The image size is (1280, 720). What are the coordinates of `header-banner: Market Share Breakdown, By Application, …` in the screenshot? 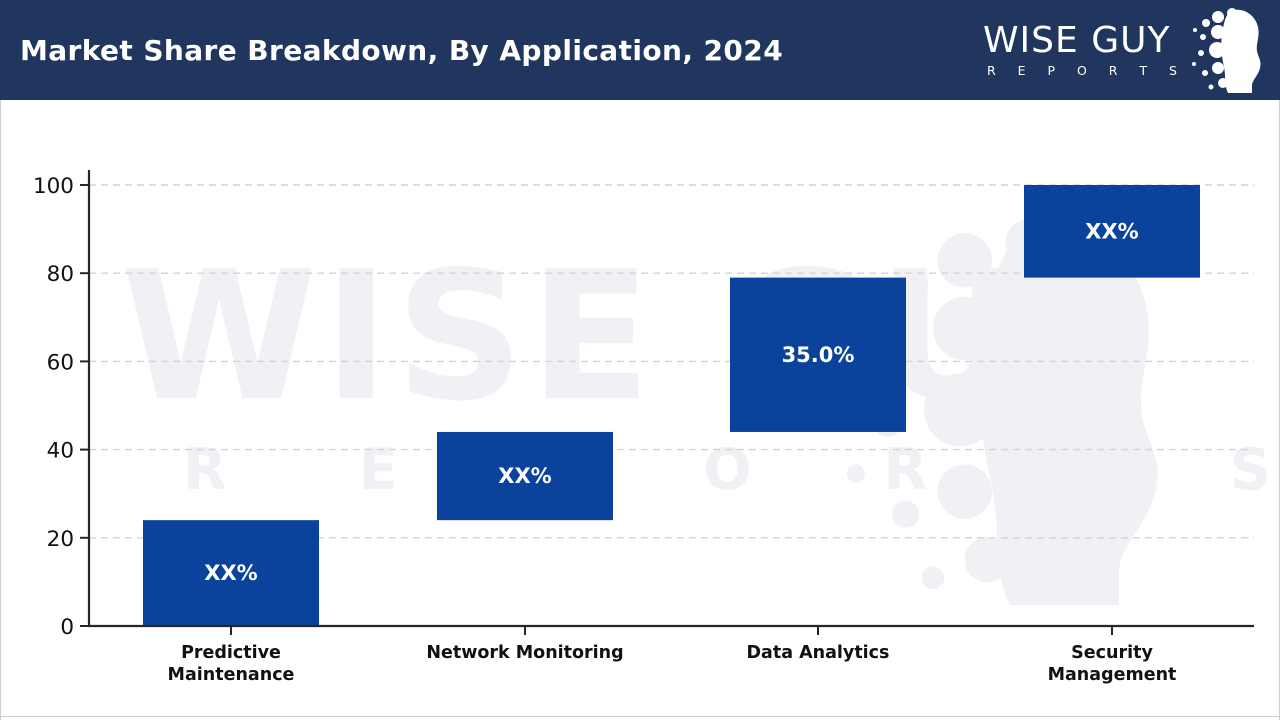 It's located at (640, 50).